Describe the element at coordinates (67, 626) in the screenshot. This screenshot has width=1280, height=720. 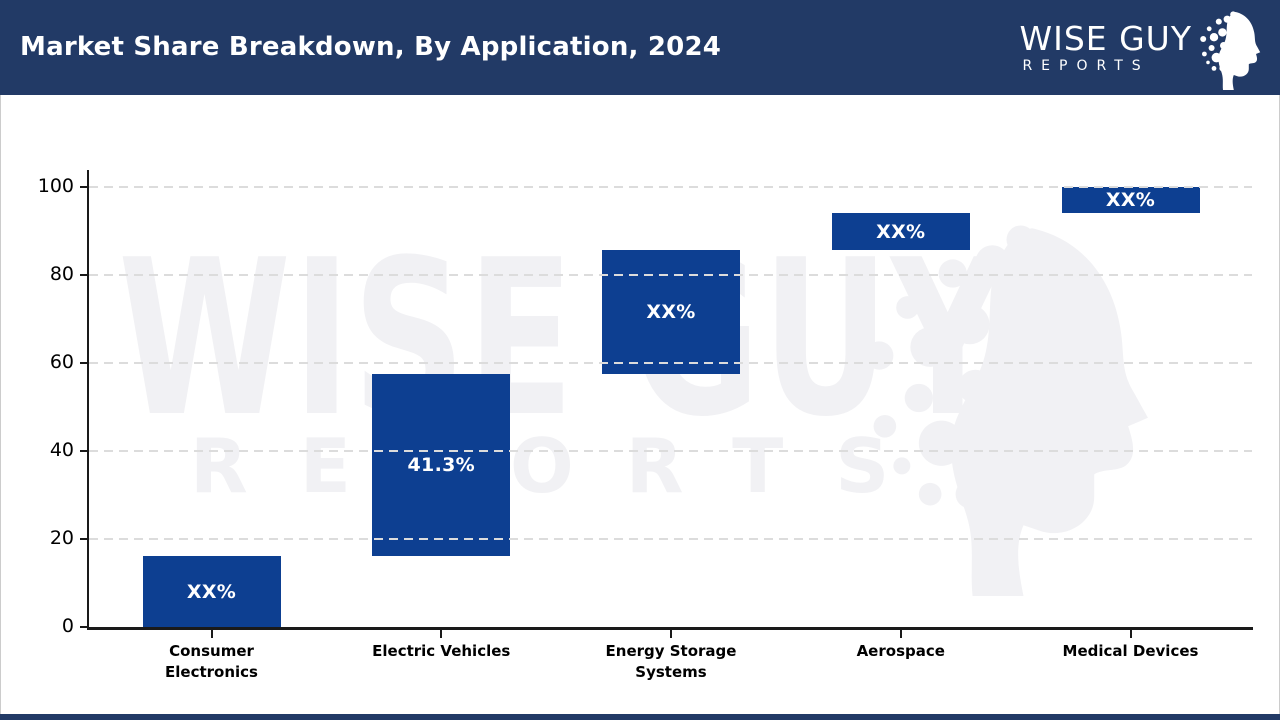
I see `y-tick-label-0: 0` at that location.